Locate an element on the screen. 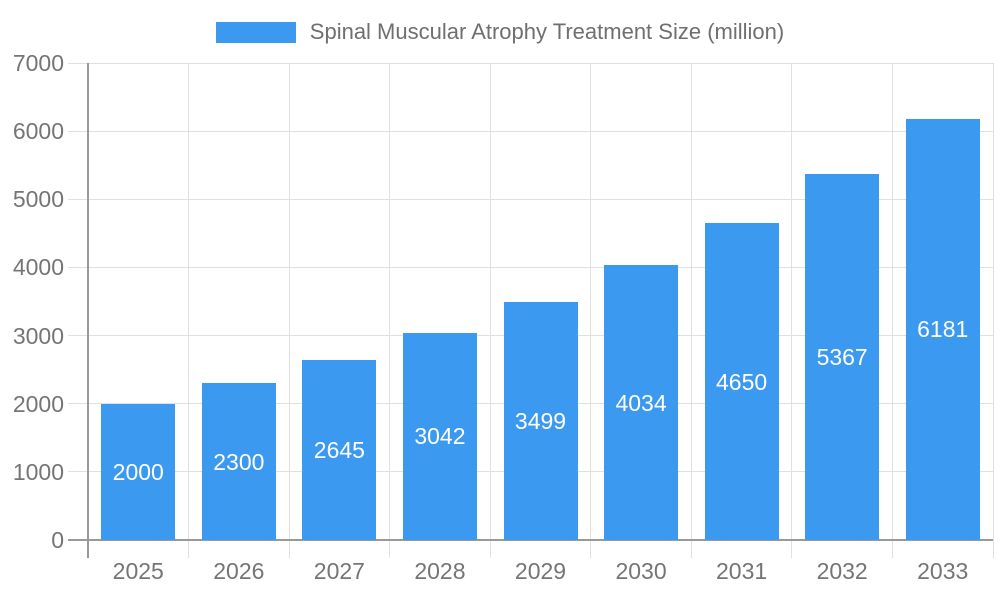  x-tick-label: 2030 is located at coordinates (641, 571).